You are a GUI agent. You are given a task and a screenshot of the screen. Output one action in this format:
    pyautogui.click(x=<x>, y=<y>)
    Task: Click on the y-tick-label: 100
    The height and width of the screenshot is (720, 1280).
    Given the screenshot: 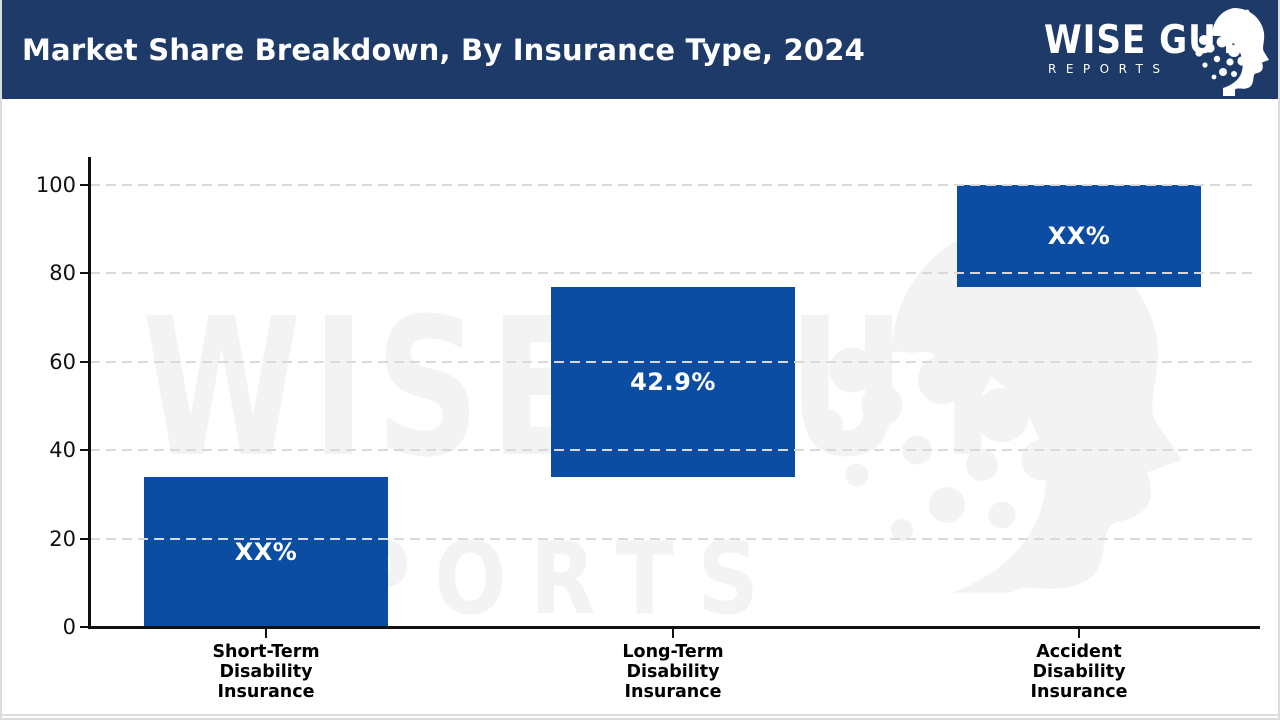 What is the action you would take?
    pyautogui.click(x=55, y=185)
    